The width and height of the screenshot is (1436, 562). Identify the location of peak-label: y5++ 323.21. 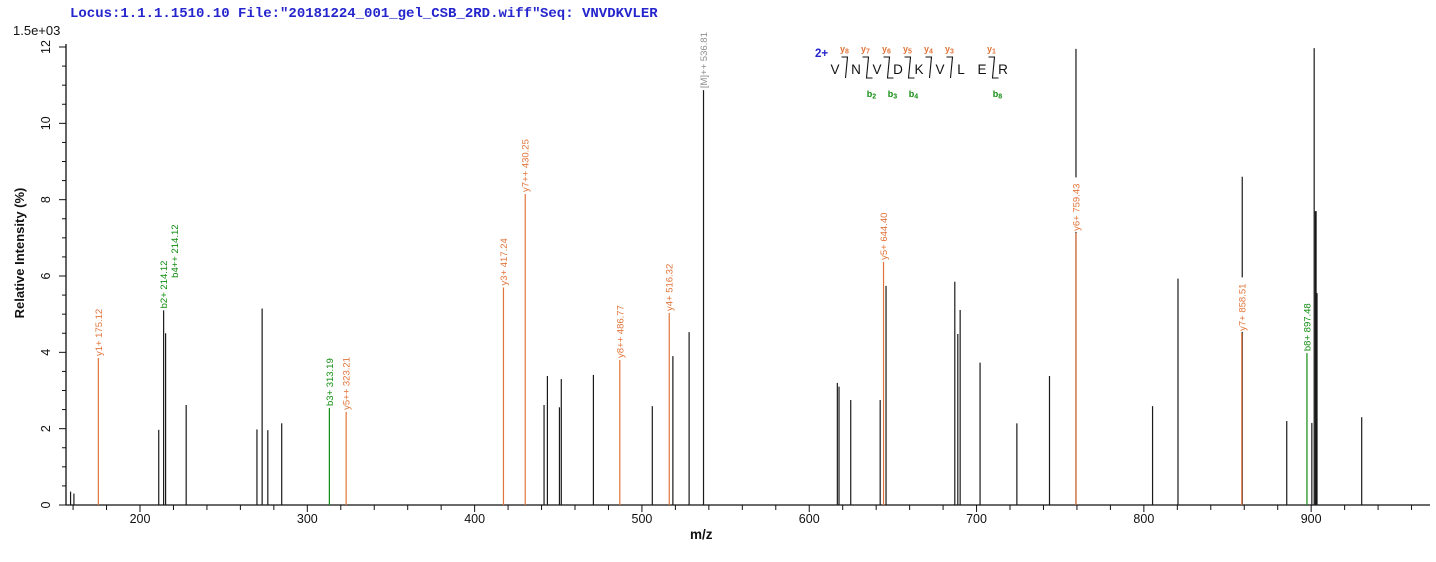
(347, 381).